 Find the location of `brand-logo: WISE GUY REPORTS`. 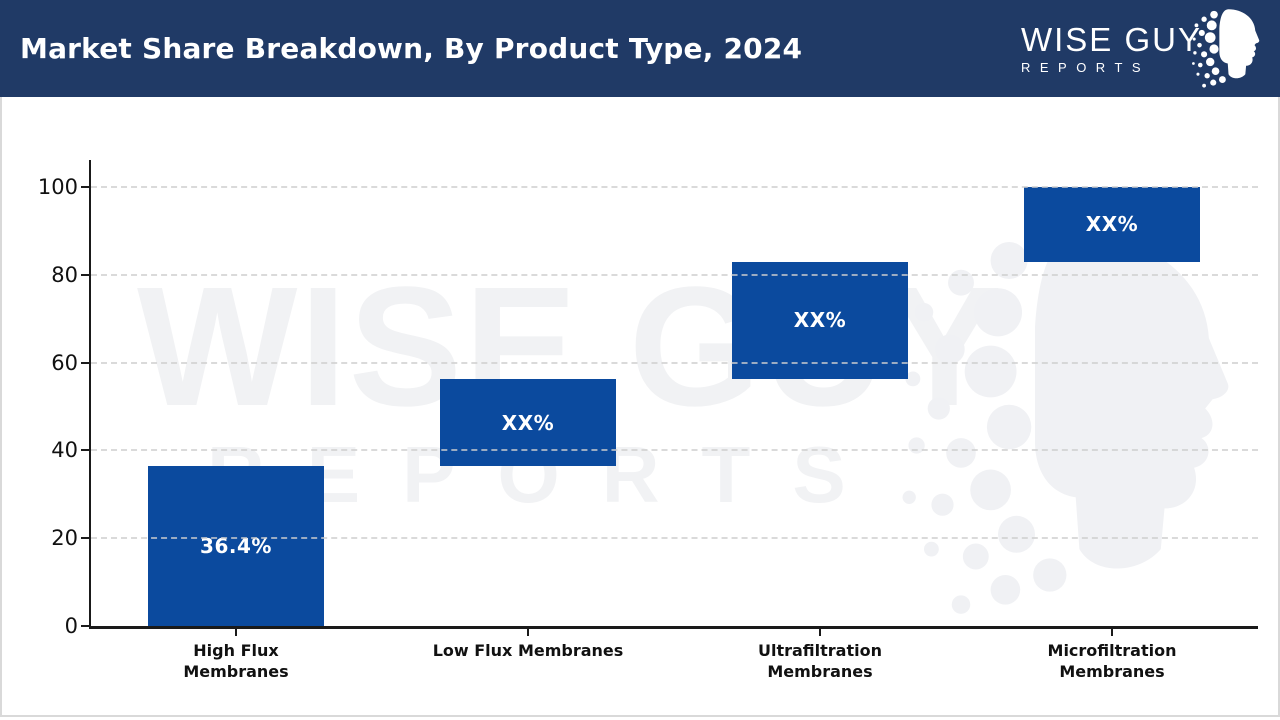

brand-logo: WISE GUY REPORTS is located at coordinates (1150, 49).